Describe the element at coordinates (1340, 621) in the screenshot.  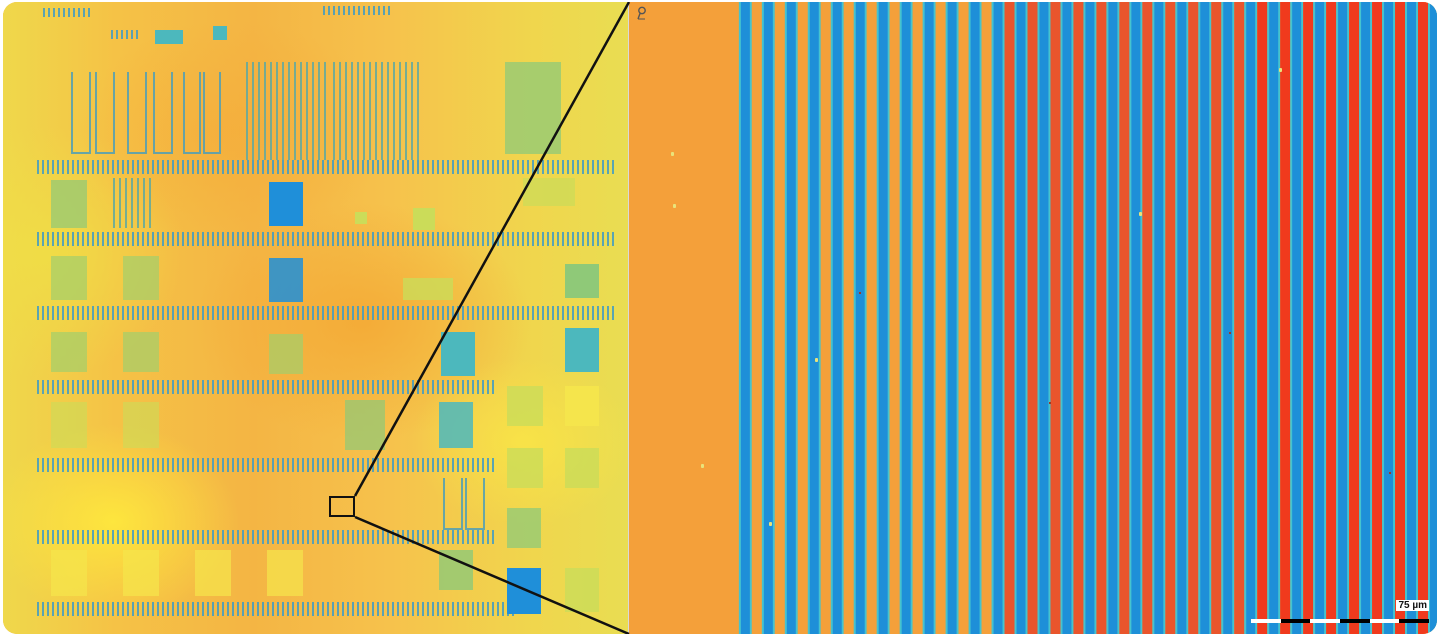
I see `scale-bar-segments` at that location.